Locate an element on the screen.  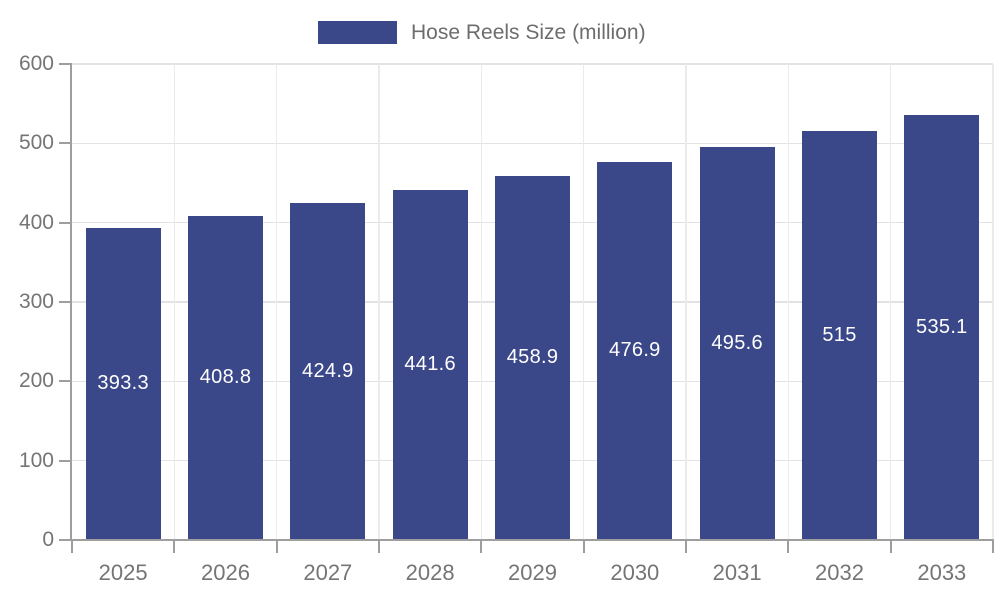
x-axis-tick-label: 2032 is located at coordinates (839, 572).